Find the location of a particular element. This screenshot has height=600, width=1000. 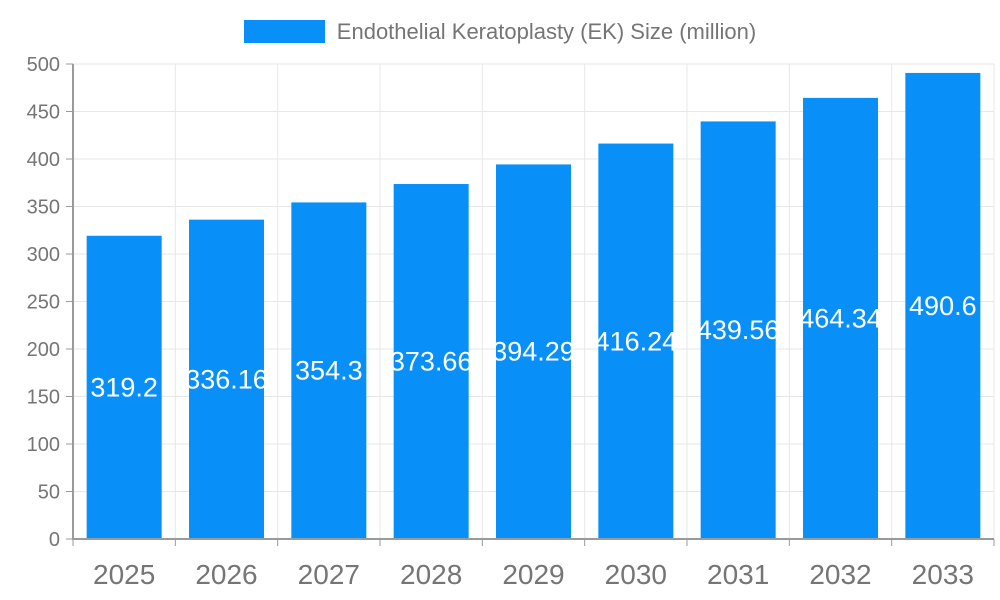

bar-2031 is located at coordinates (738, 330).